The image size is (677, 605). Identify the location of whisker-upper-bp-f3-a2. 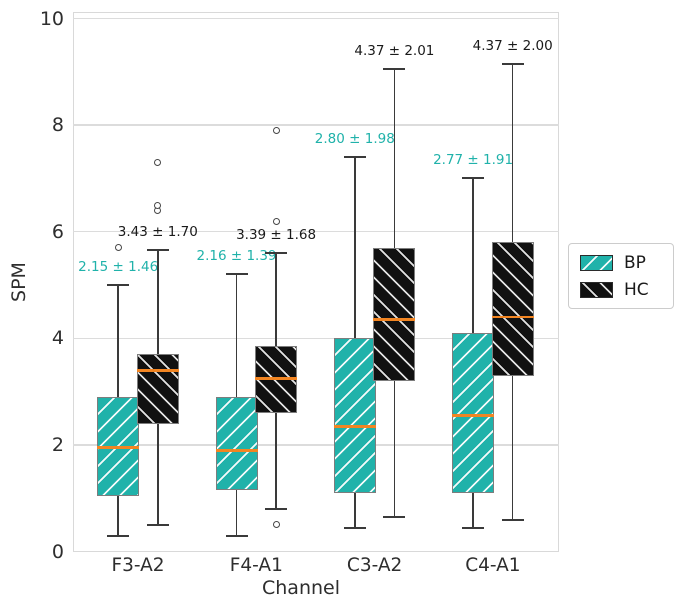
(118, 341).